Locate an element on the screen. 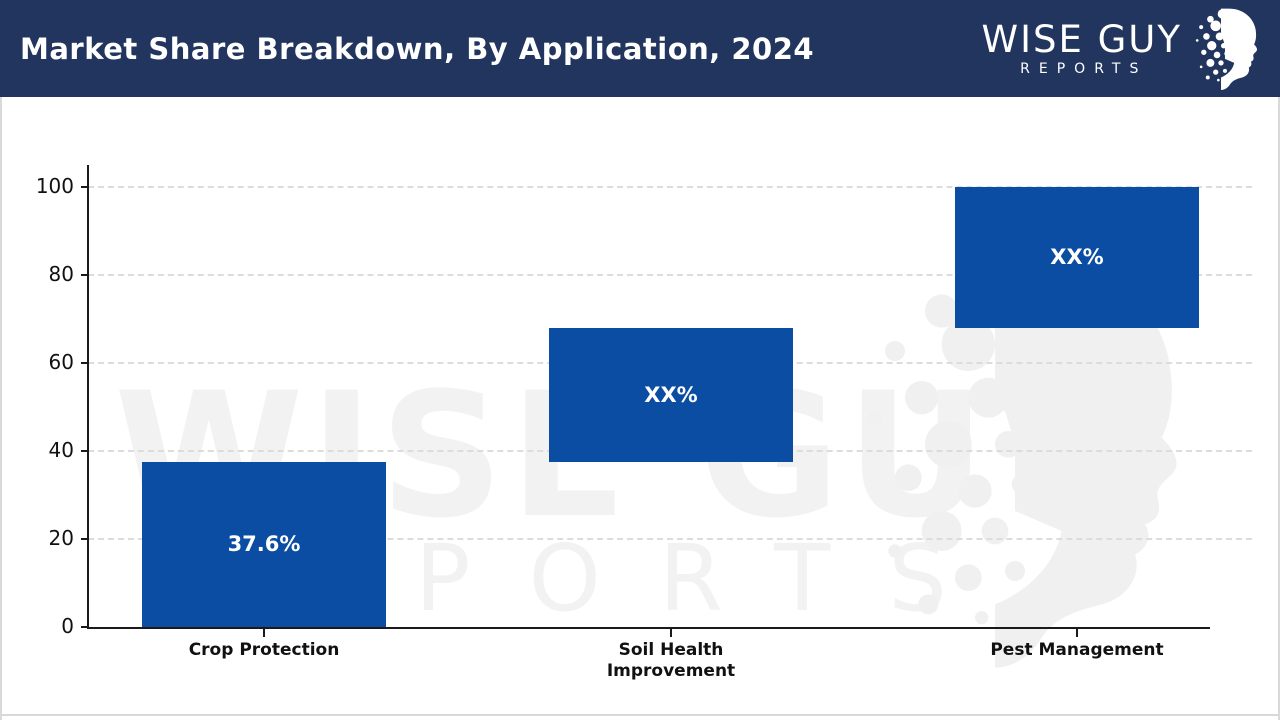 This screenshot has height=720, width=1280. y-tick-label: 20 is located at coordinates (61, 538).